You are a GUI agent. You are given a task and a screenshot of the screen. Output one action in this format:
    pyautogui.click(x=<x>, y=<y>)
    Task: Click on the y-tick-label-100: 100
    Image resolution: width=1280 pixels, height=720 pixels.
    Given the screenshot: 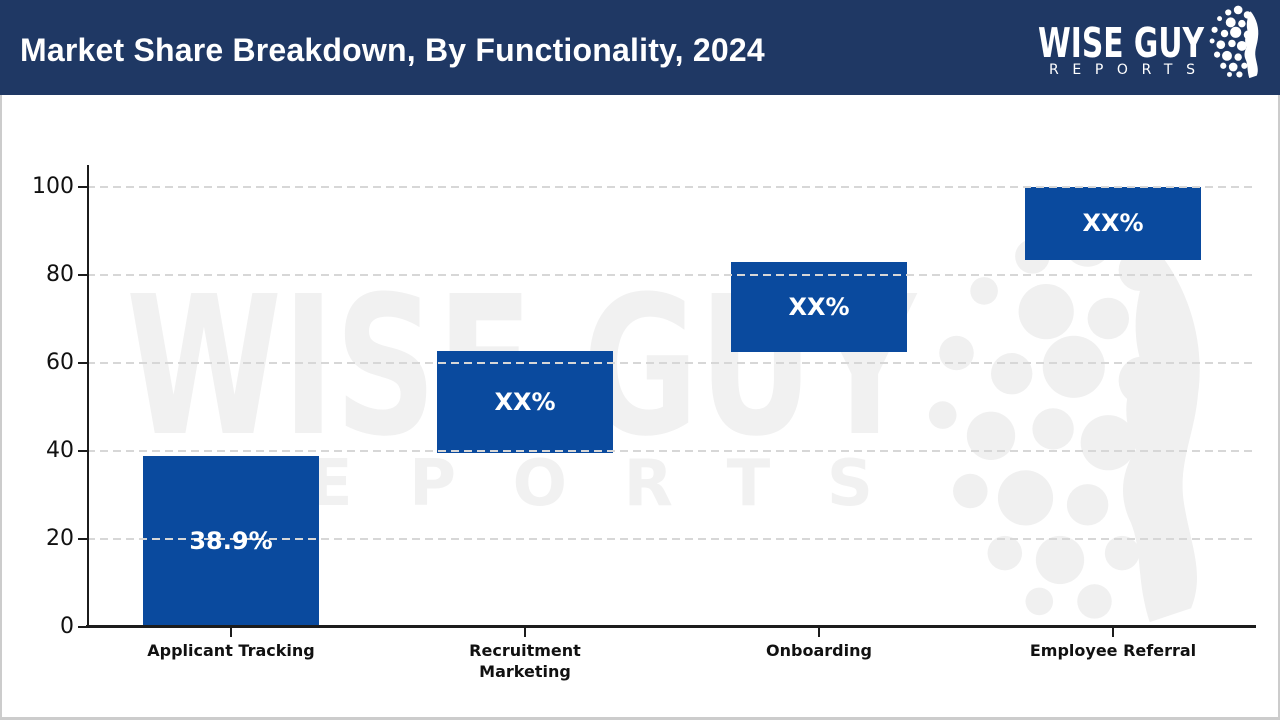 What is the action you would take?
    pyautogui.click(x=53, y=186)
    